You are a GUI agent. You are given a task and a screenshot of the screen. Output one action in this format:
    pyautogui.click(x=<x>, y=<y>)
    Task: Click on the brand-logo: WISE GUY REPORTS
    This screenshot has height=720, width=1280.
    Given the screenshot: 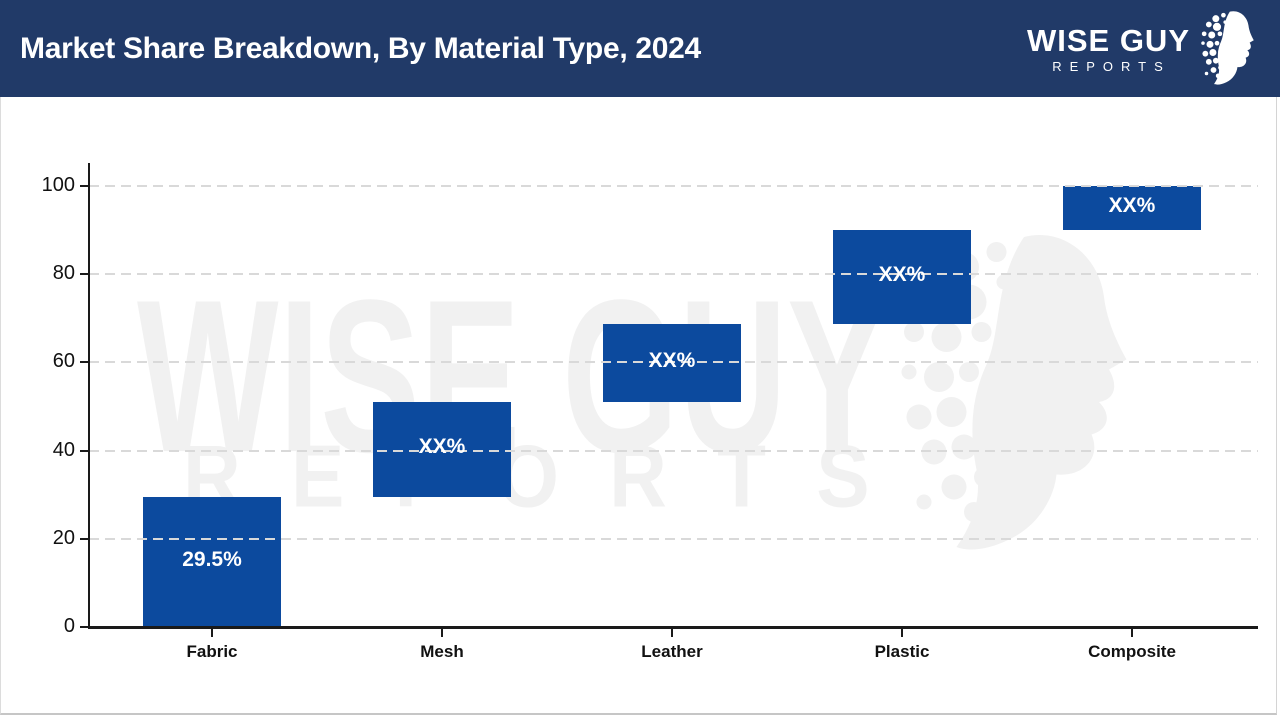 What is the action you would take?
    pyautogui.click(x=1146, y=49)
    